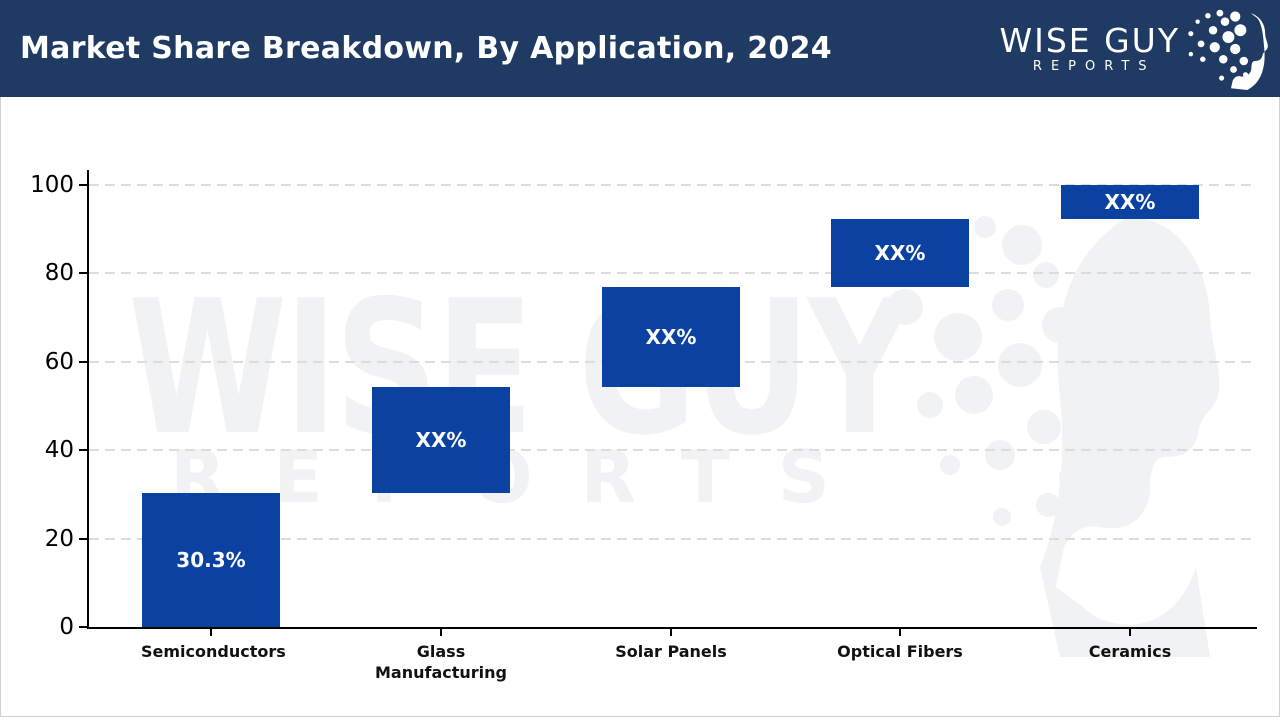 The image size is (1280, 720). What do you see at coordinates (59, 361) in the screenshot?
I see `y-tick-label: 60` at bounding box center [59, 361].